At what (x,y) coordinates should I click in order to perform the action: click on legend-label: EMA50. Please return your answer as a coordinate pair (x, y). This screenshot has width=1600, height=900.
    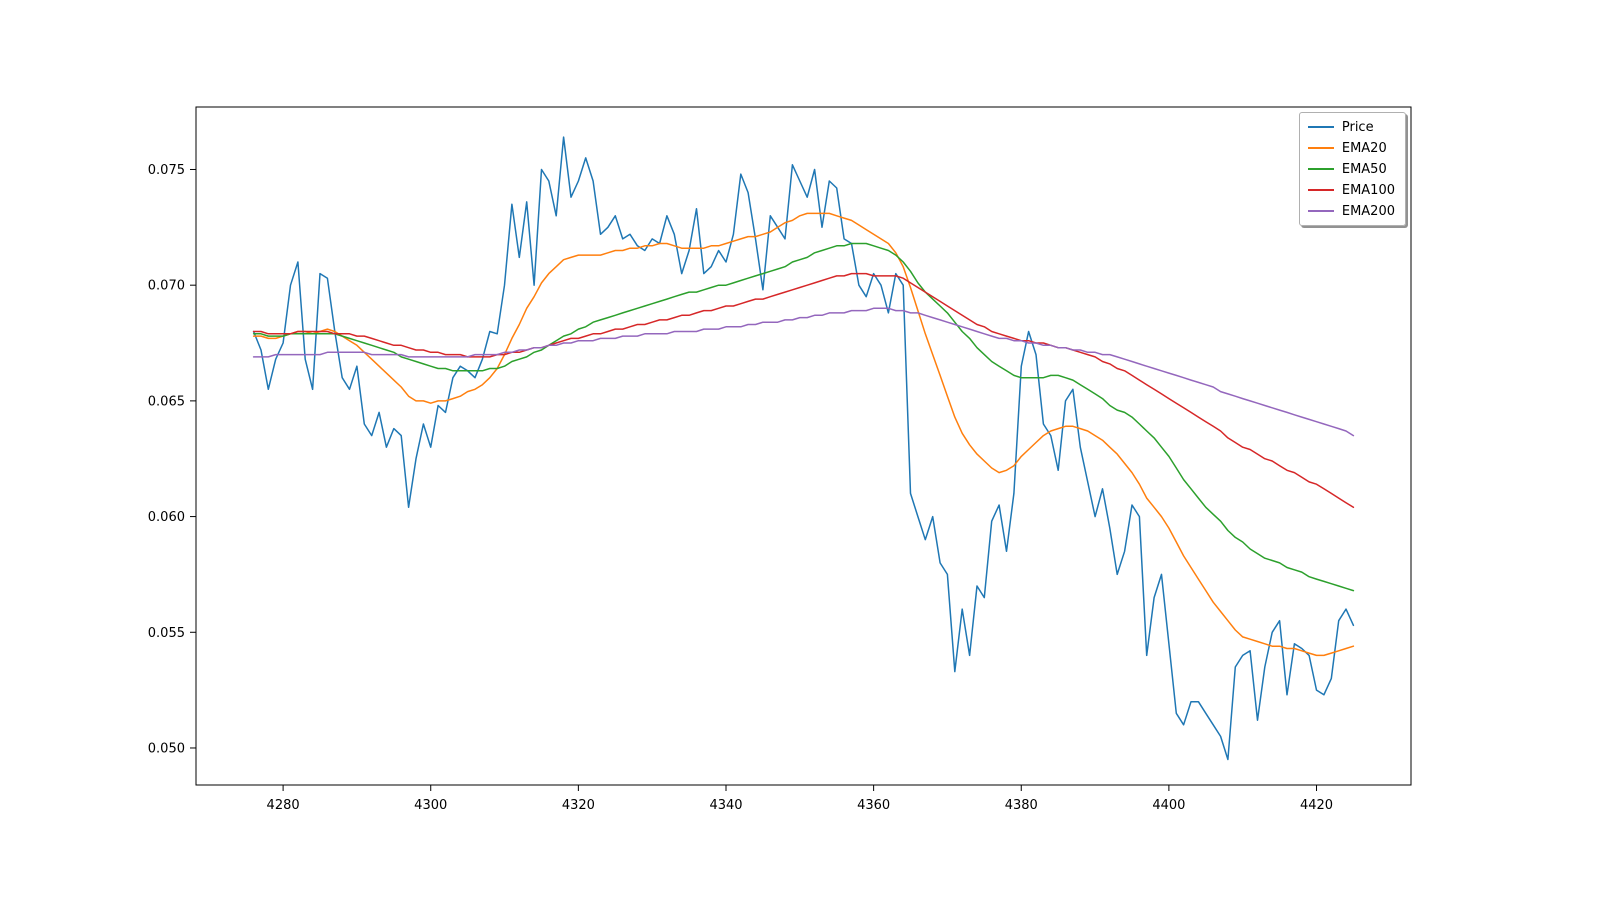
    Looking at the image, I should click on (1364, 169).